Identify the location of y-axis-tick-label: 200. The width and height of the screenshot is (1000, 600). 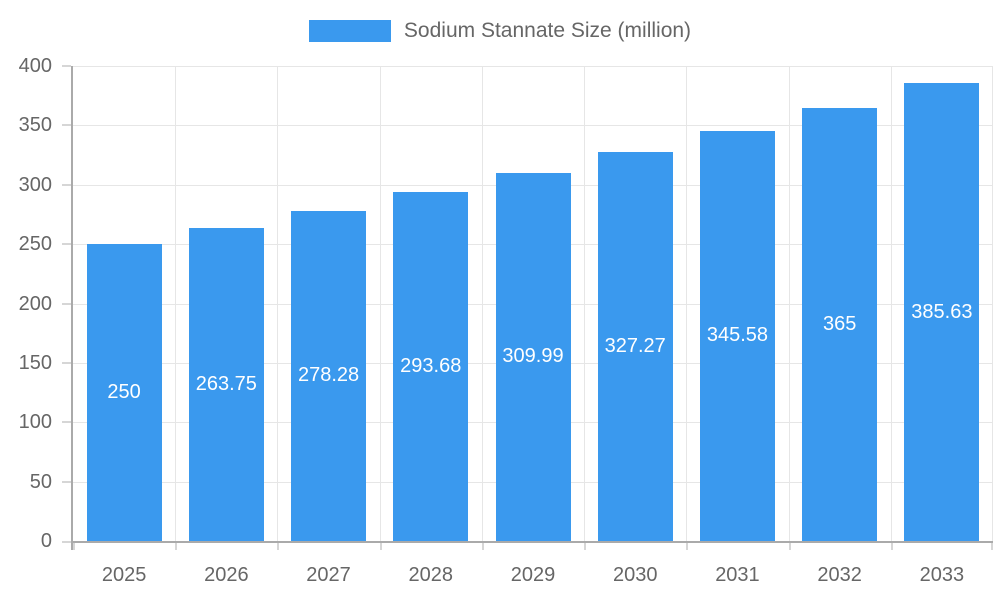
(35, 303).